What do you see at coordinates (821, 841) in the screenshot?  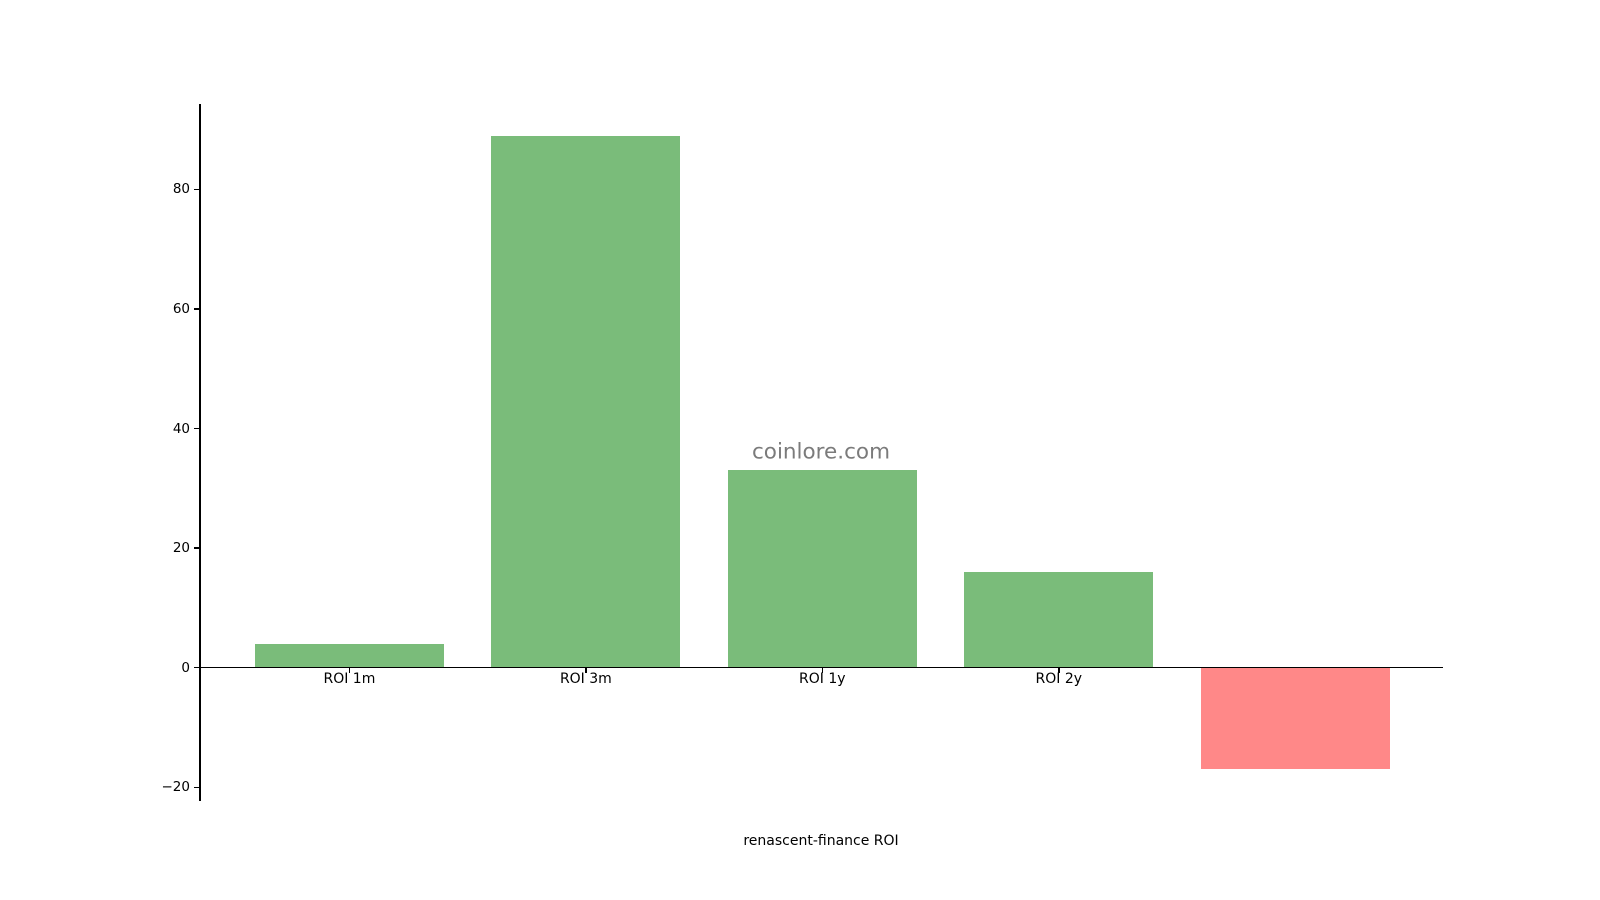 I see `chart-title: renascent-finance ROI` at bounding box center [821, 841].